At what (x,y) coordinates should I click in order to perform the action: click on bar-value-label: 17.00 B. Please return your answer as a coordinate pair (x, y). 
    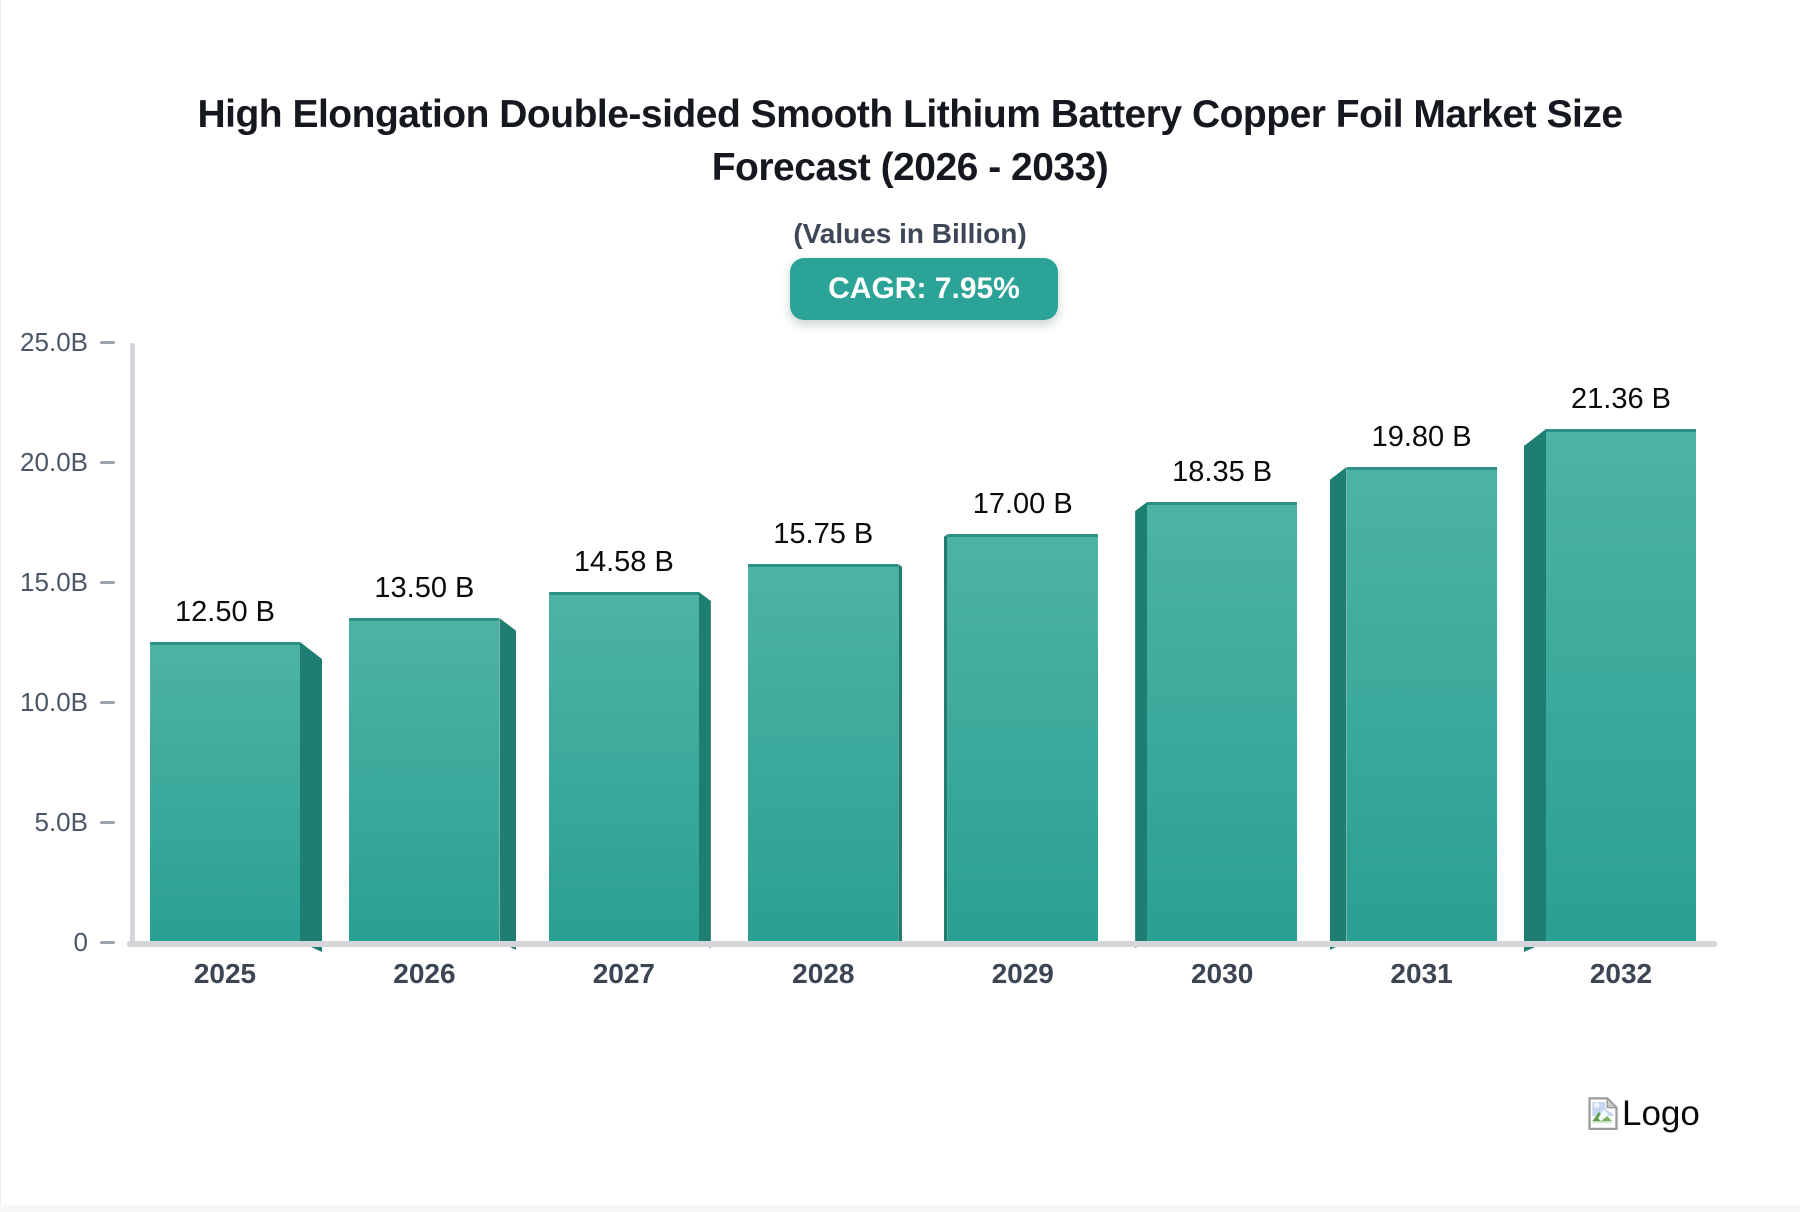
    Looking at the image, I should click on (1022, 504).